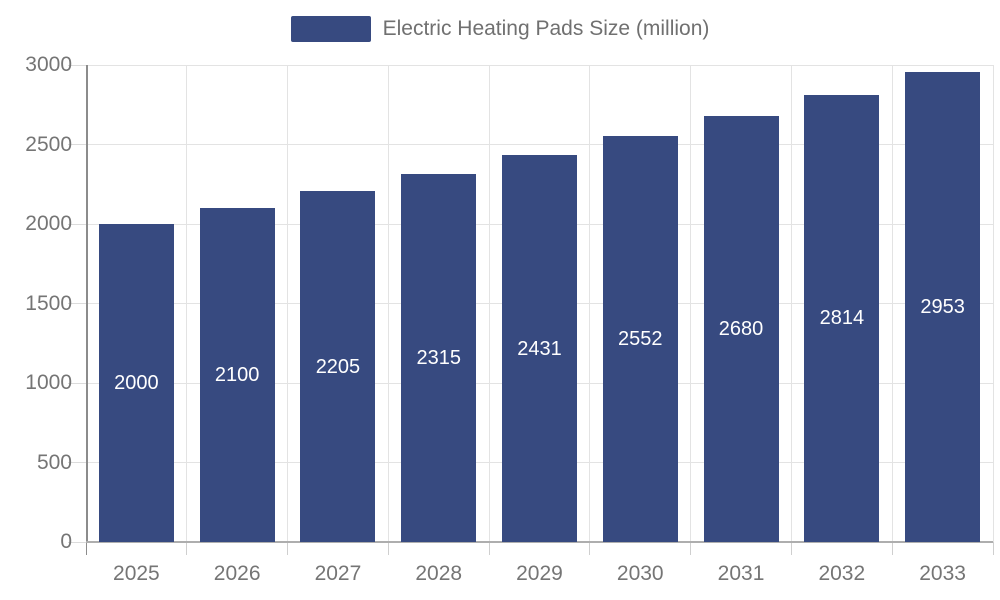  I want to click on y-tick-label: 500, so click(54, 462).